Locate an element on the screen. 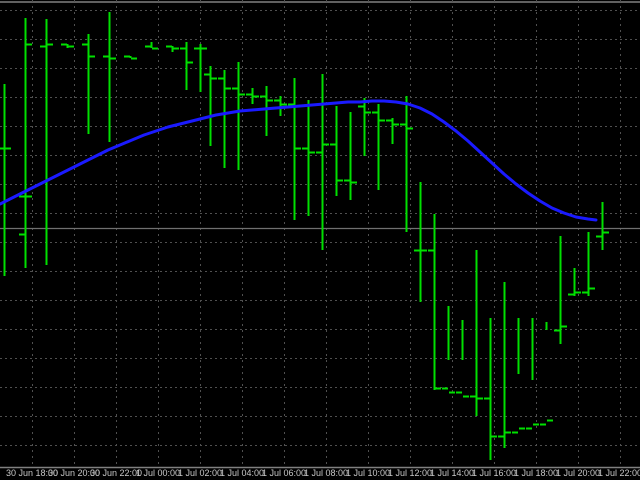 Image resolution: width=640 pixels, height=480 pixels. x-tick-label: 30 Jun 22:00 is located at coordinates (116, 473).